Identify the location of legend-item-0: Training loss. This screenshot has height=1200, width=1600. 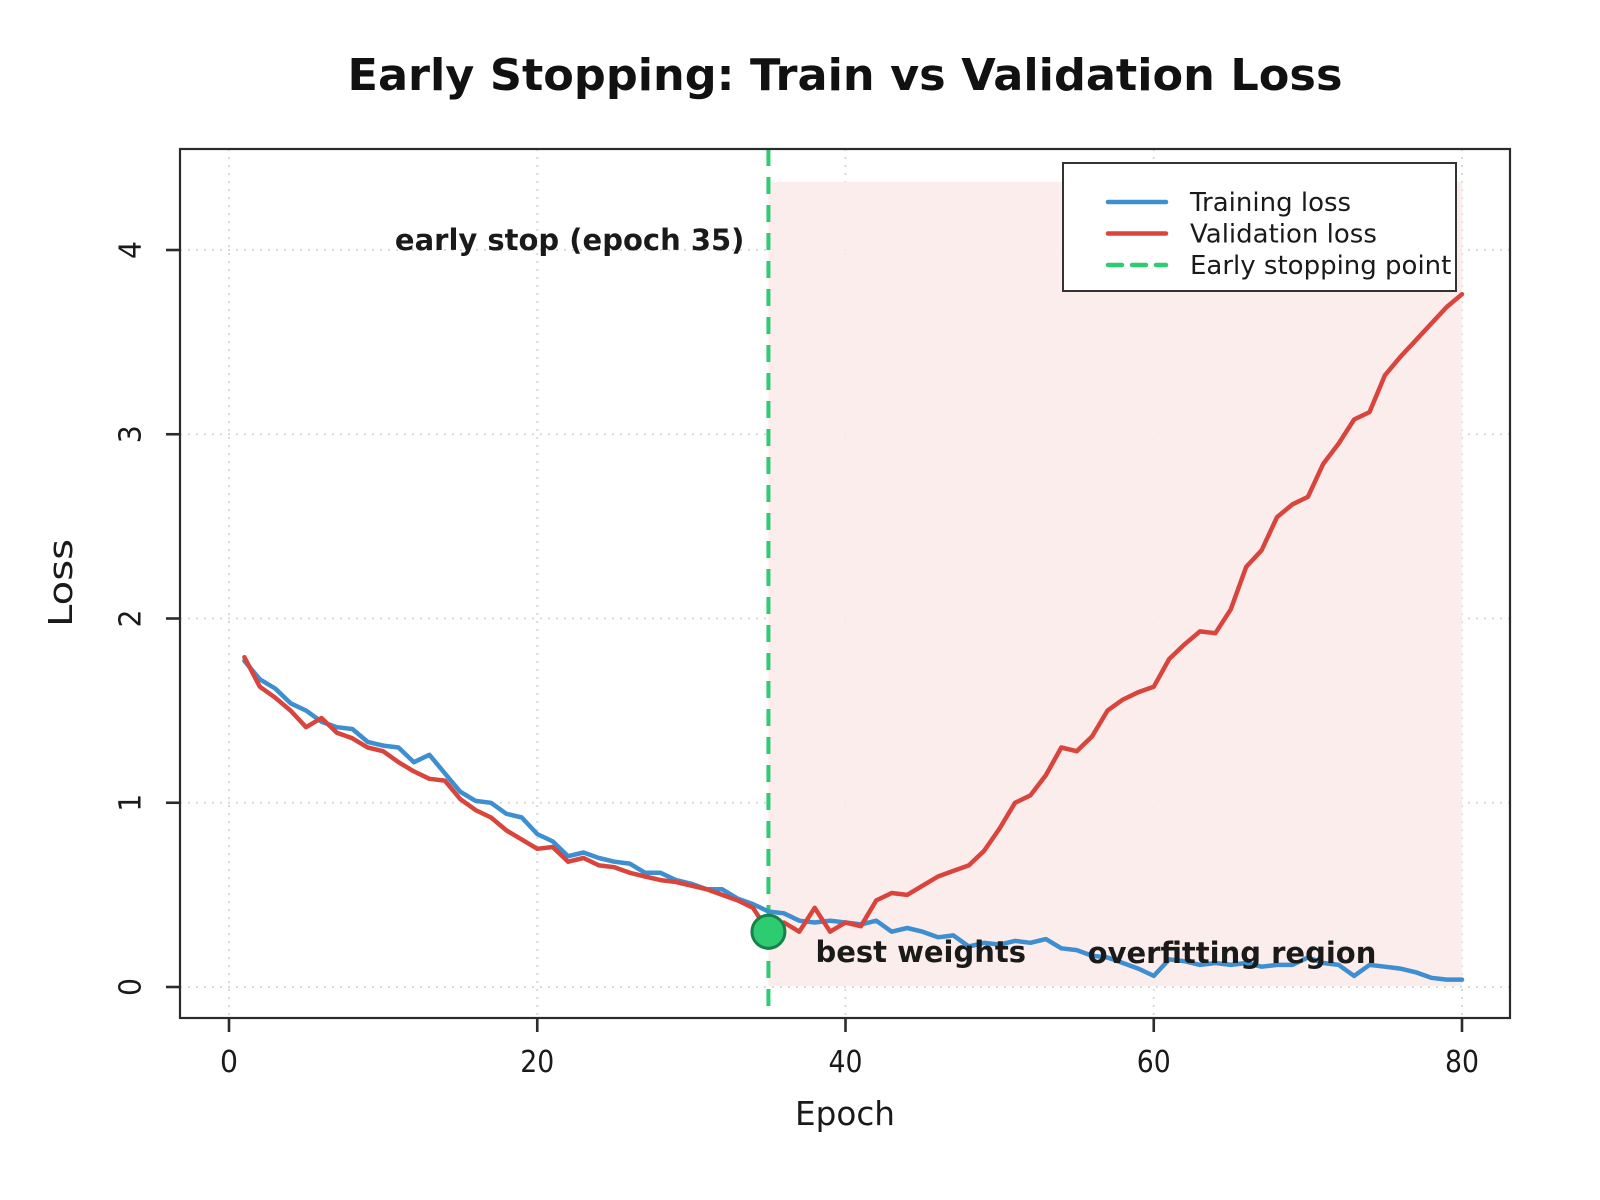
(1228, 203).